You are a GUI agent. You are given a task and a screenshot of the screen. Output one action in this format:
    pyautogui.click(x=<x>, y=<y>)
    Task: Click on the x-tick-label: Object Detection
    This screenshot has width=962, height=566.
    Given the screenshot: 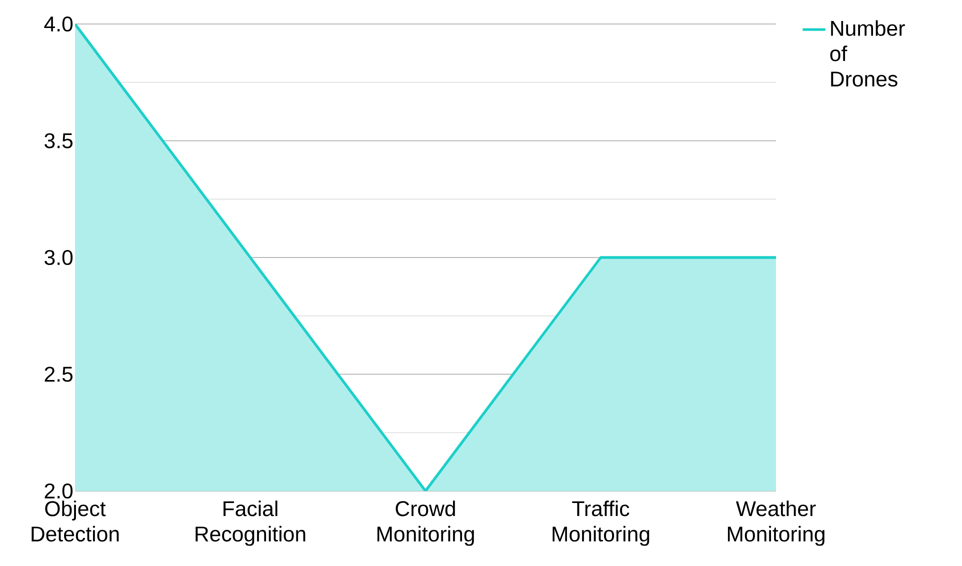 What is the action you would take?
    pyautogui.click(x=75, y=521)
    